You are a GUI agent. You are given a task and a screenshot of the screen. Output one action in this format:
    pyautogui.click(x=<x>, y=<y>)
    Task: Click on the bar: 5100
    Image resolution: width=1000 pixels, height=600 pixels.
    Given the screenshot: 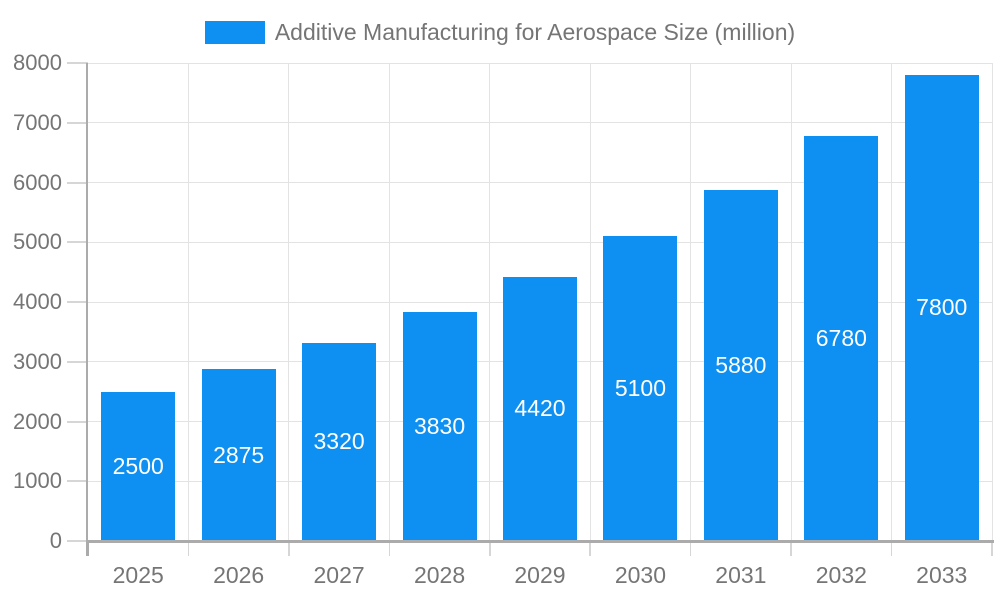 What is the action you would take?
    pyautogui.click(x=640, y=388)
    